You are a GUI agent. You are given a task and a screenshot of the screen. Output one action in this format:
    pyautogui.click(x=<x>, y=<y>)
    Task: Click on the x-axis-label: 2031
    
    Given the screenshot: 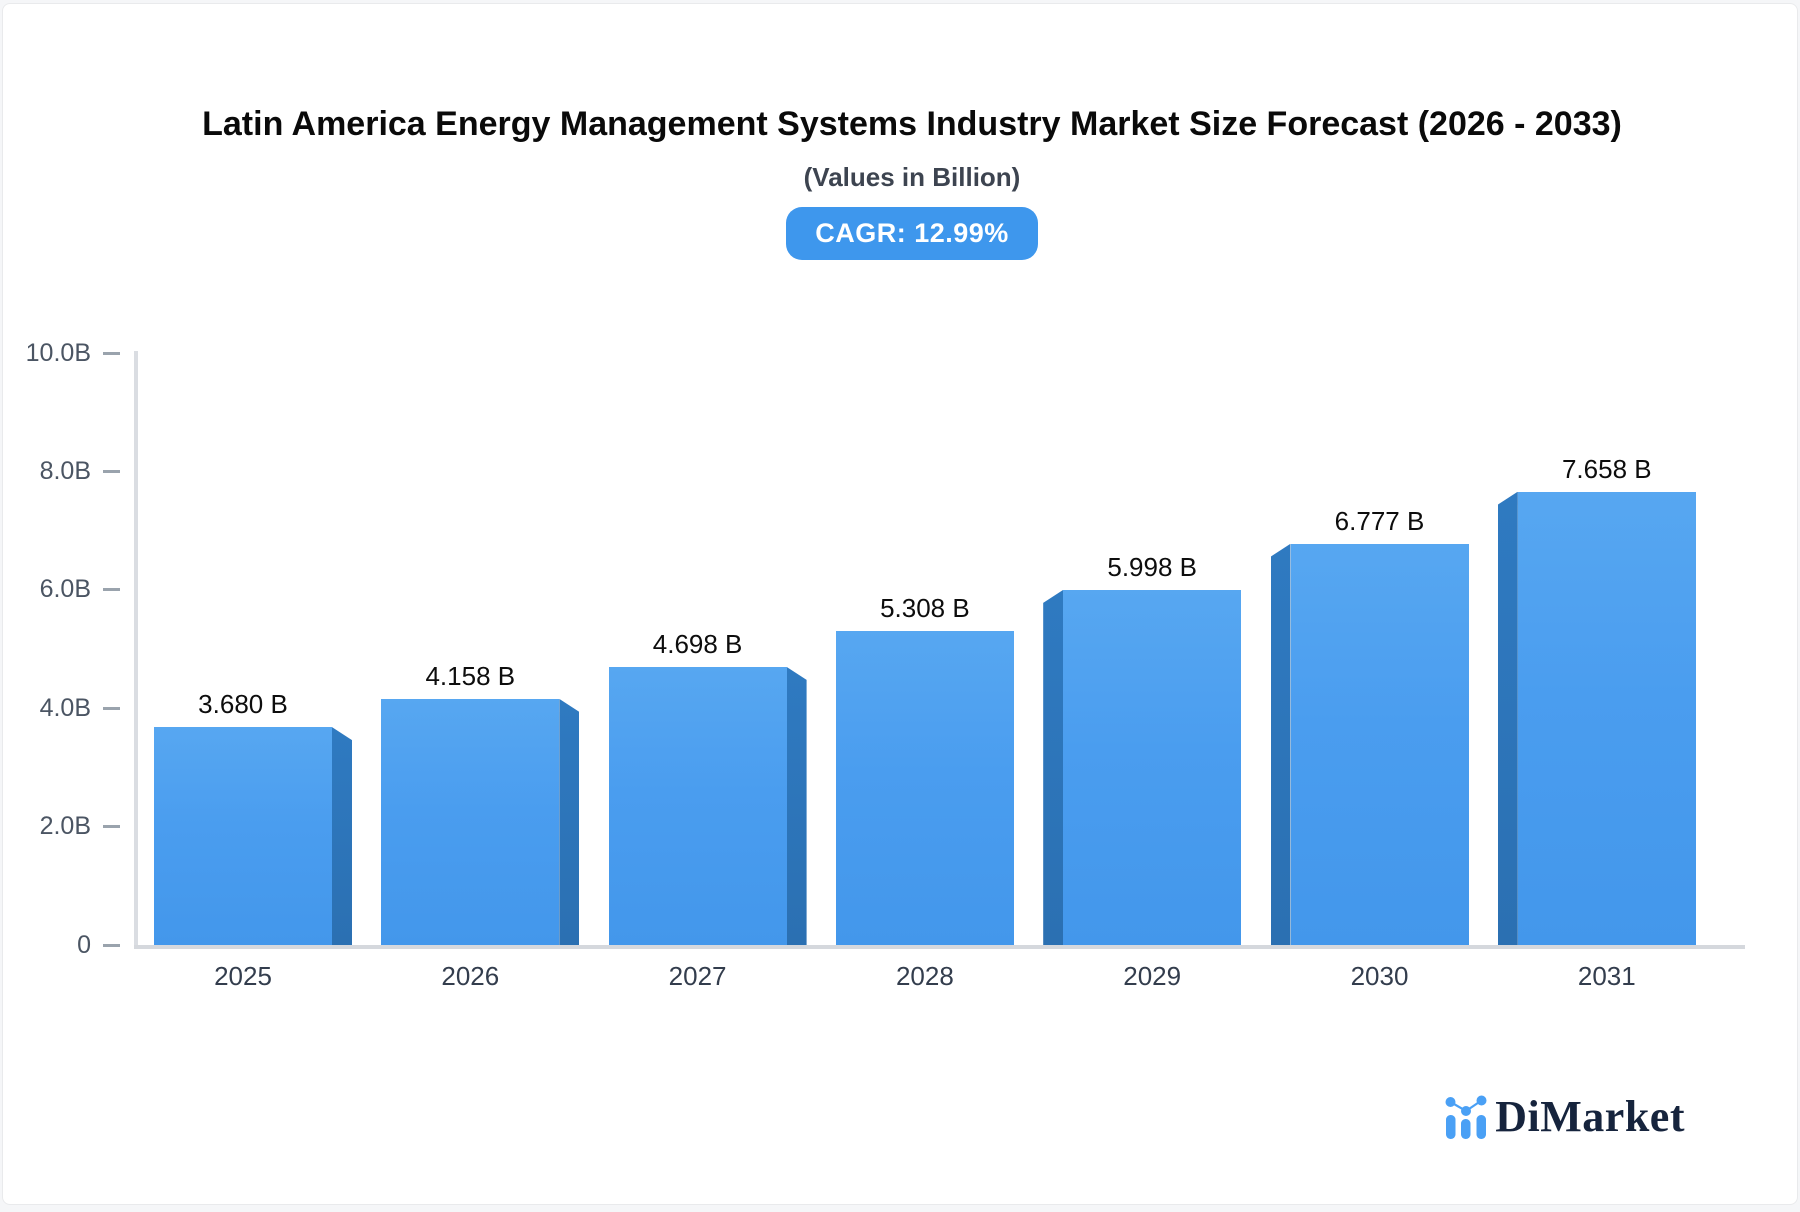 What is the action you would take?
    pyautogui.click(x=1606, y=976)
    